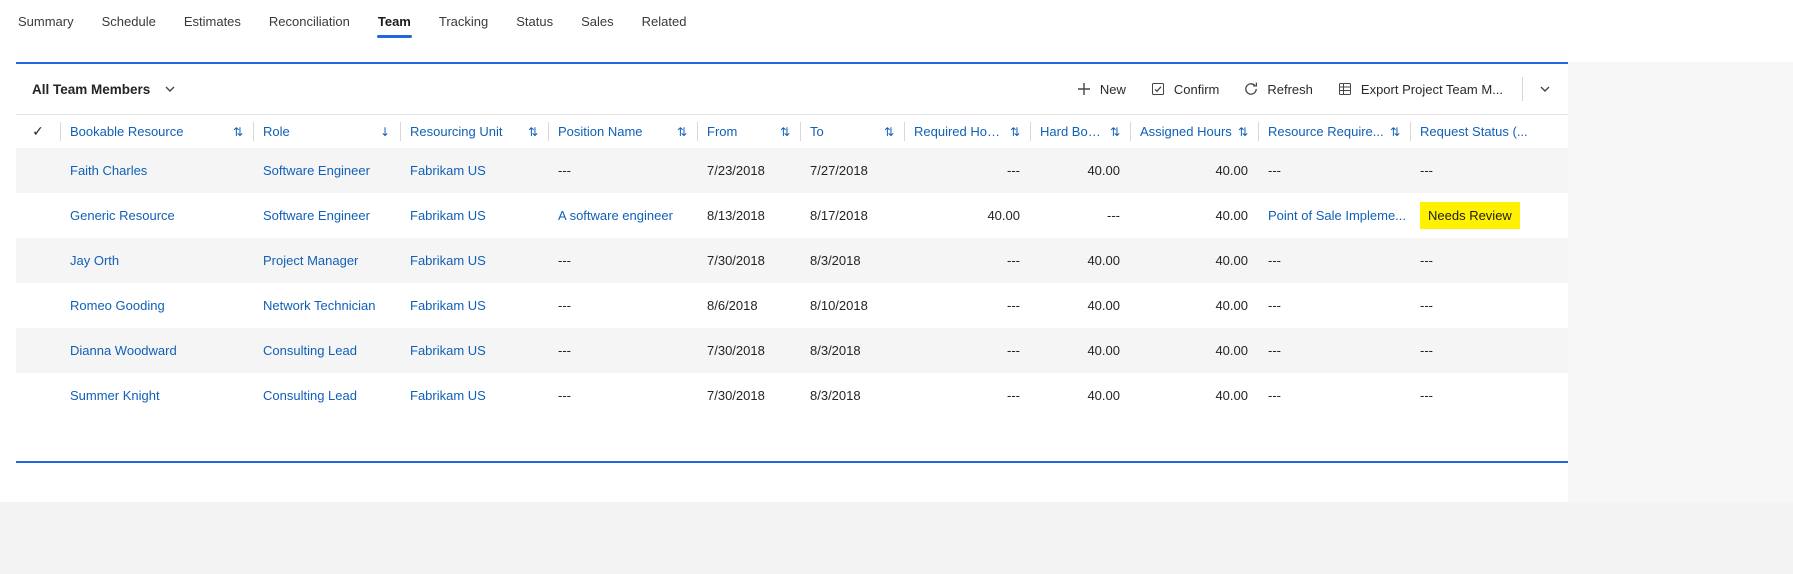  I want to click on record-link: A software engineer, so click(615, 215).